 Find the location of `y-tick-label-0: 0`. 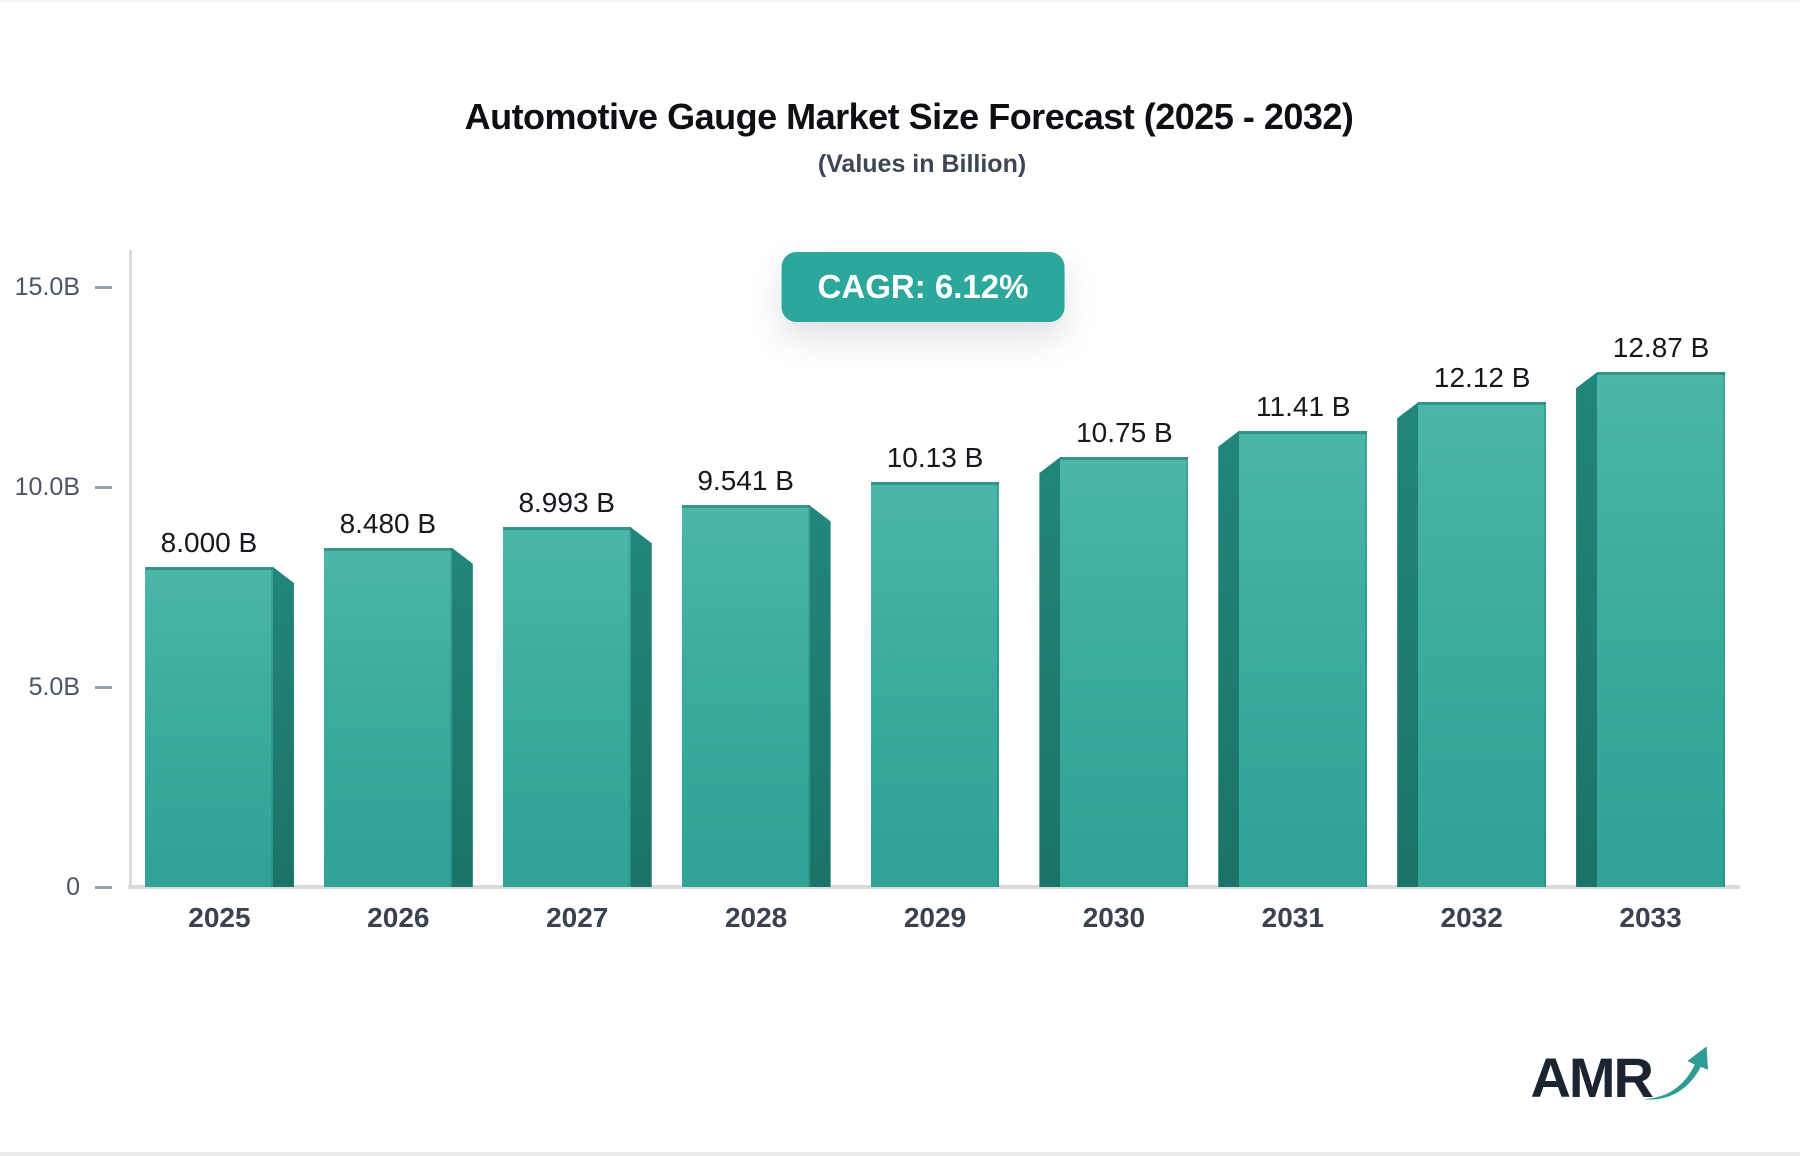

y-tick-label-0: 0 is located at coordinates (73, 887).